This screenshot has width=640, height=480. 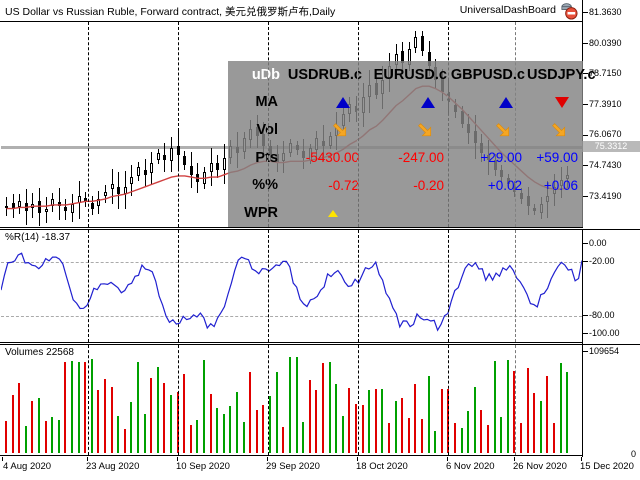 I want to click on row-label-vol: Vol, so click(x=267, y=129).